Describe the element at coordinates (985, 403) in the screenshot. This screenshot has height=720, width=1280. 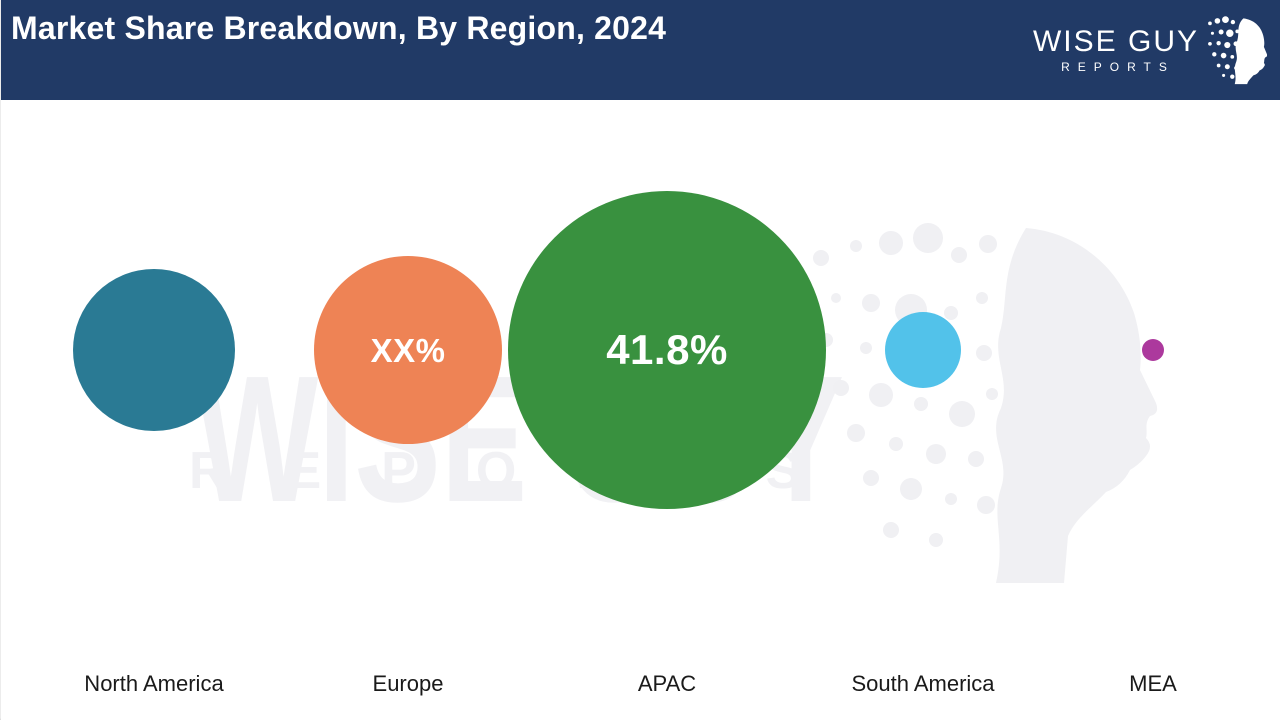
I see `watermark-head-silhouette` at that location.